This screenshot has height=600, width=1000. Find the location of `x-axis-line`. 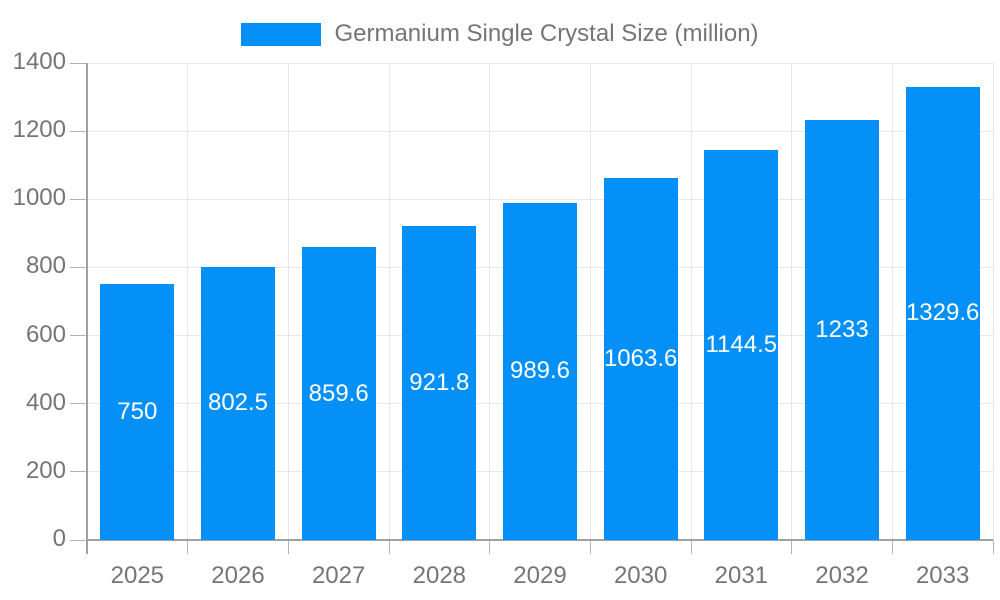

x-axis-line is located at coordinates (540, 540).